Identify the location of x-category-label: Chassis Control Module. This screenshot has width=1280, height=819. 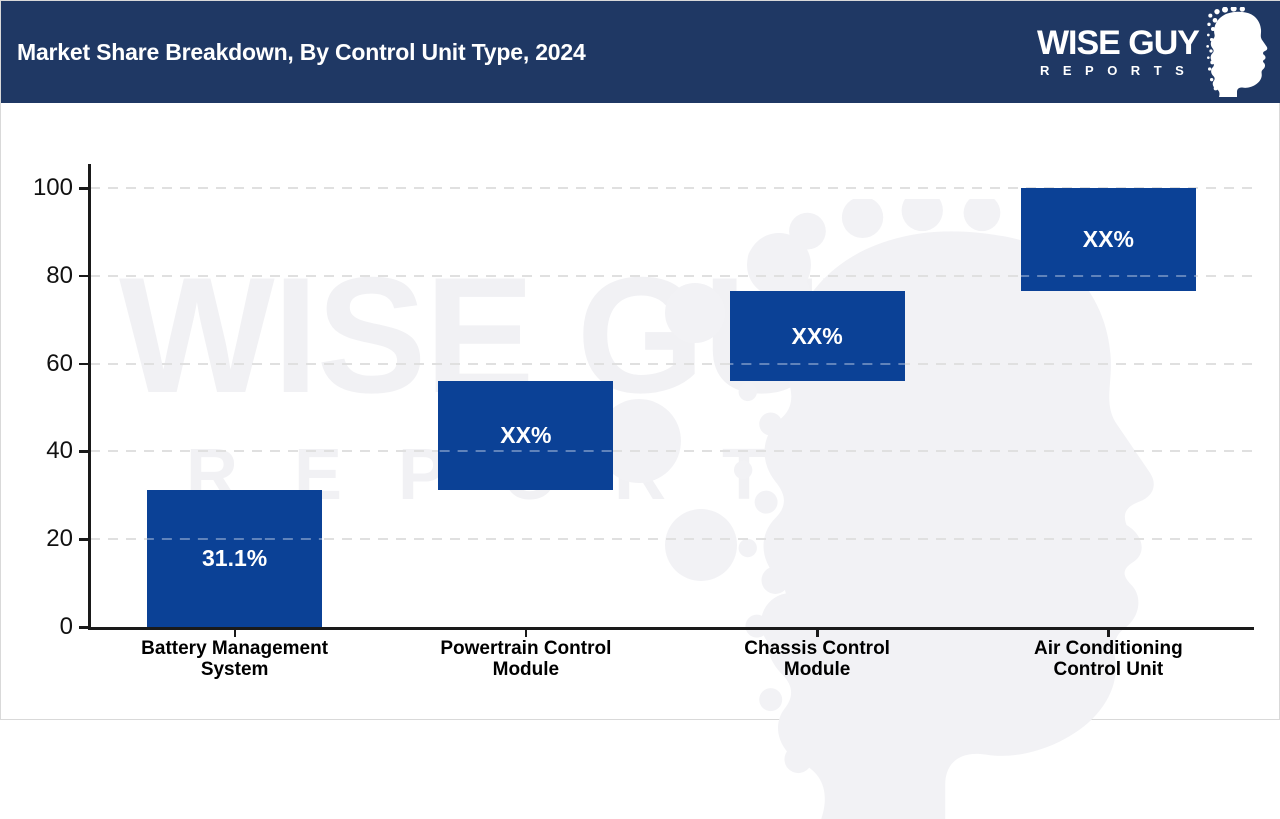
(817, 659).